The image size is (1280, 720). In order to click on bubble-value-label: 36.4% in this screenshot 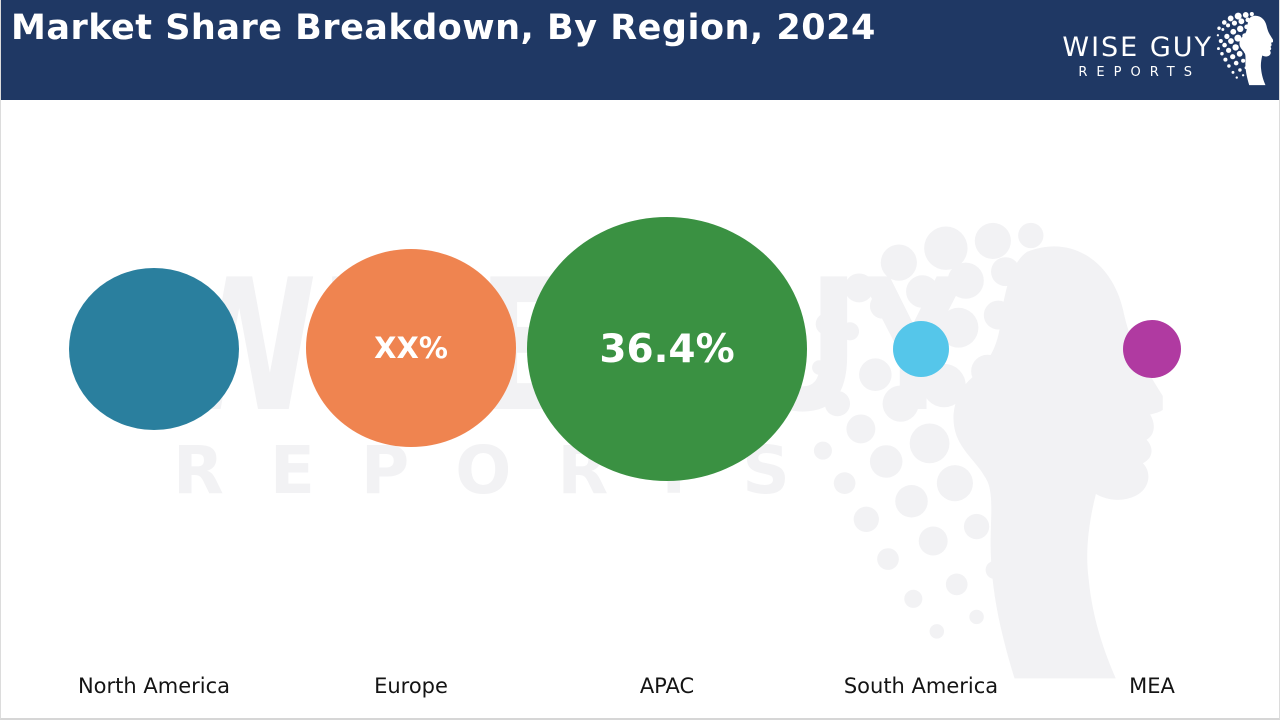, I will do `click(667, 349)`.